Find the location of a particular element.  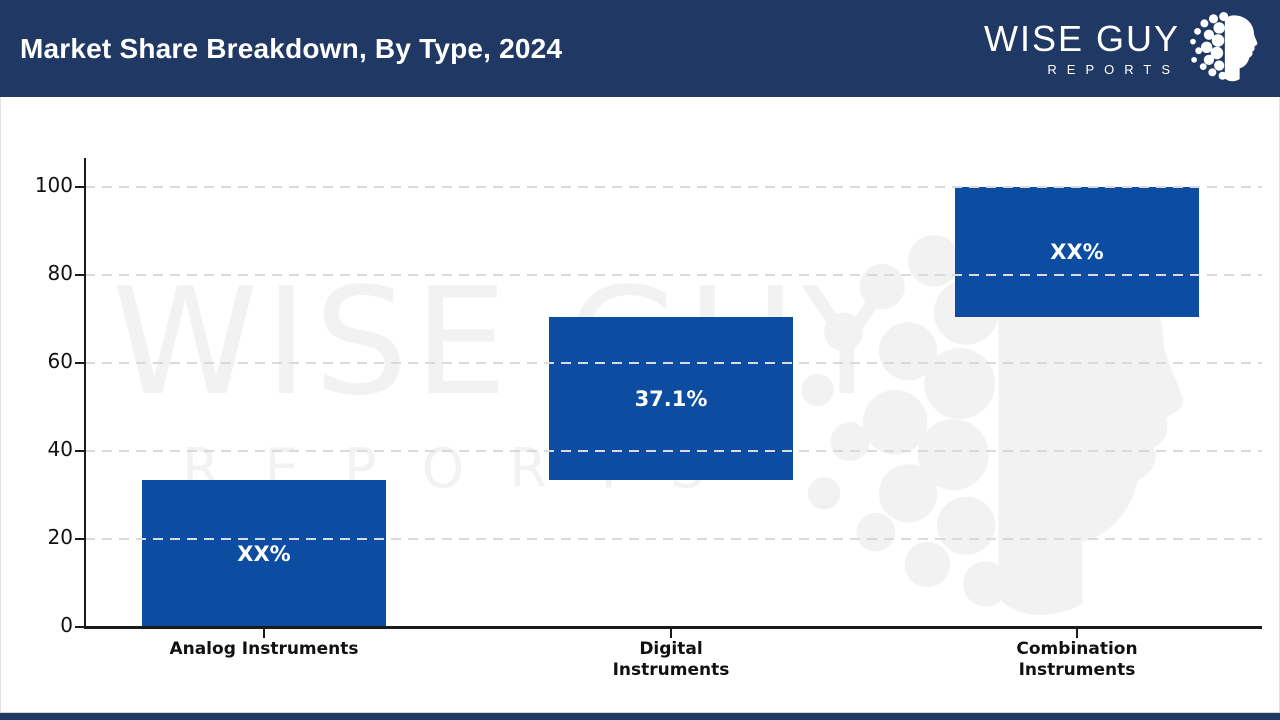

bar-2: 37.1% is located at coordinates (671, 399).